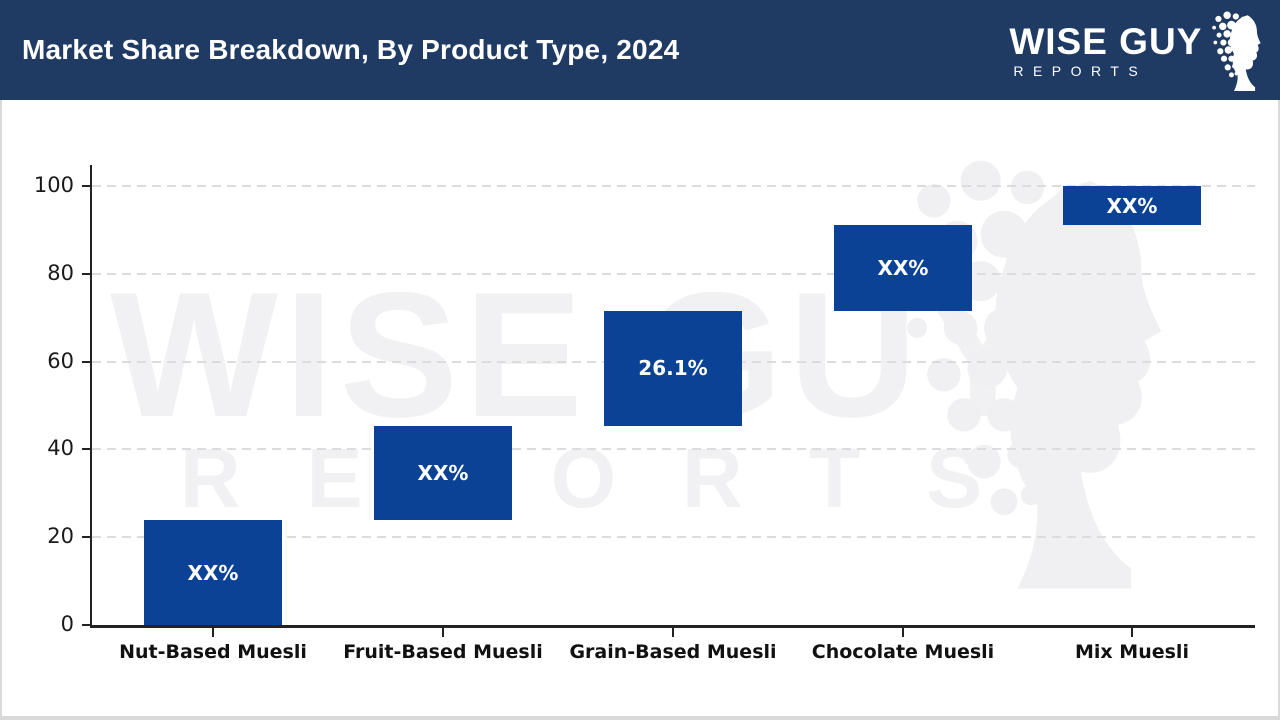 This screenshot has height=720, width=1280. What do you see at coordinates (1106, 41) in the screenshot?
I see `logo-wordmark-main: WISE GUY` at bounding box center [1106, 41].